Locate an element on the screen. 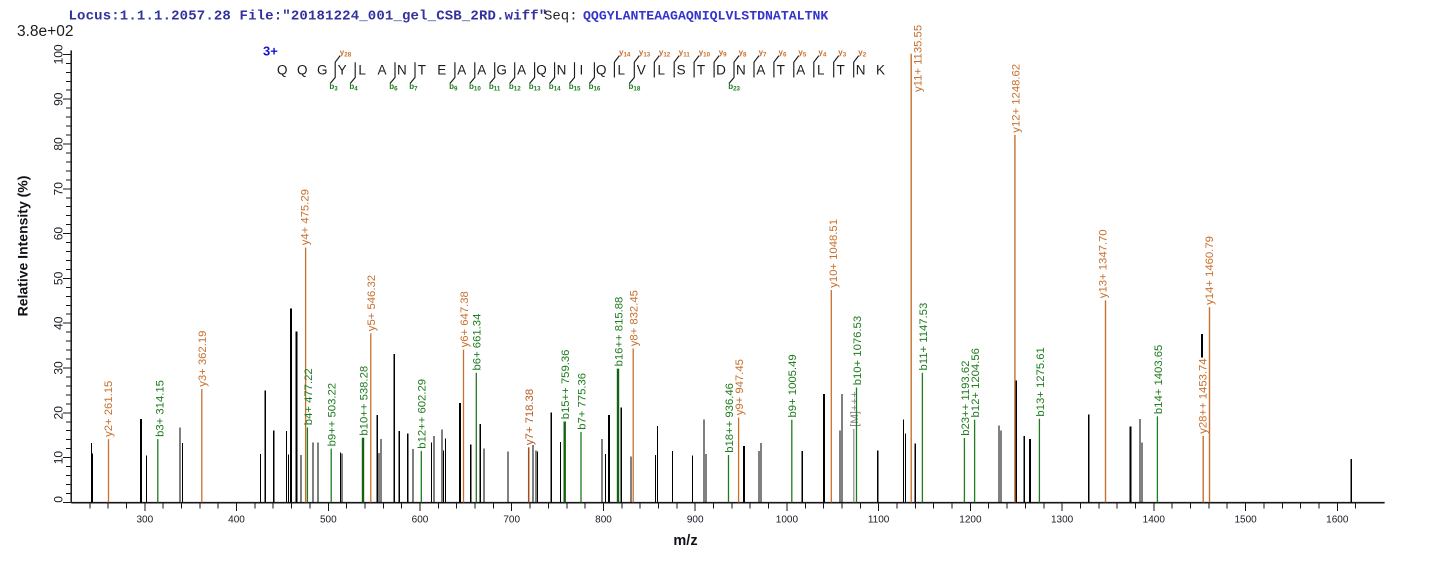 This screenshot has width=1436, height=562. svg-text: b23++ 1193.62 is located at coordinates (966, 398).